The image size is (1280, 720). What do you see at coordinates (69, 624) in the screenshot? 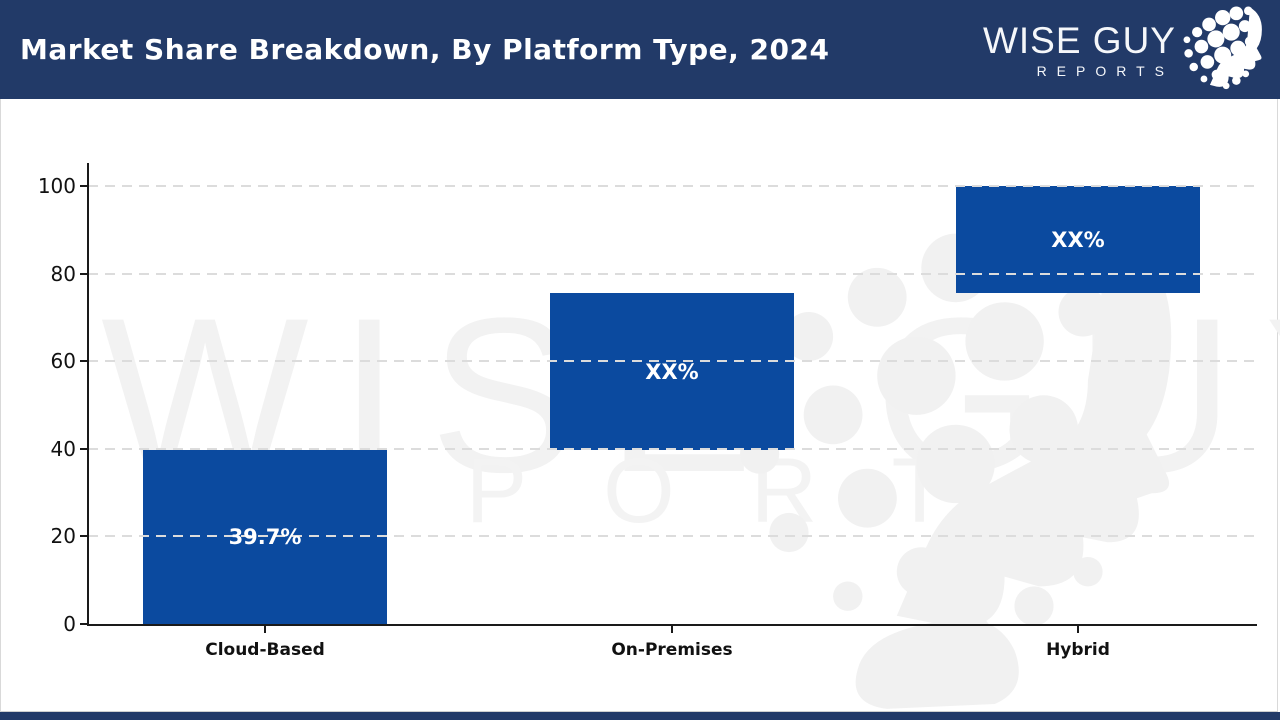
I see `y-axis-tick-label: 0` at bounding box center [69, 624].